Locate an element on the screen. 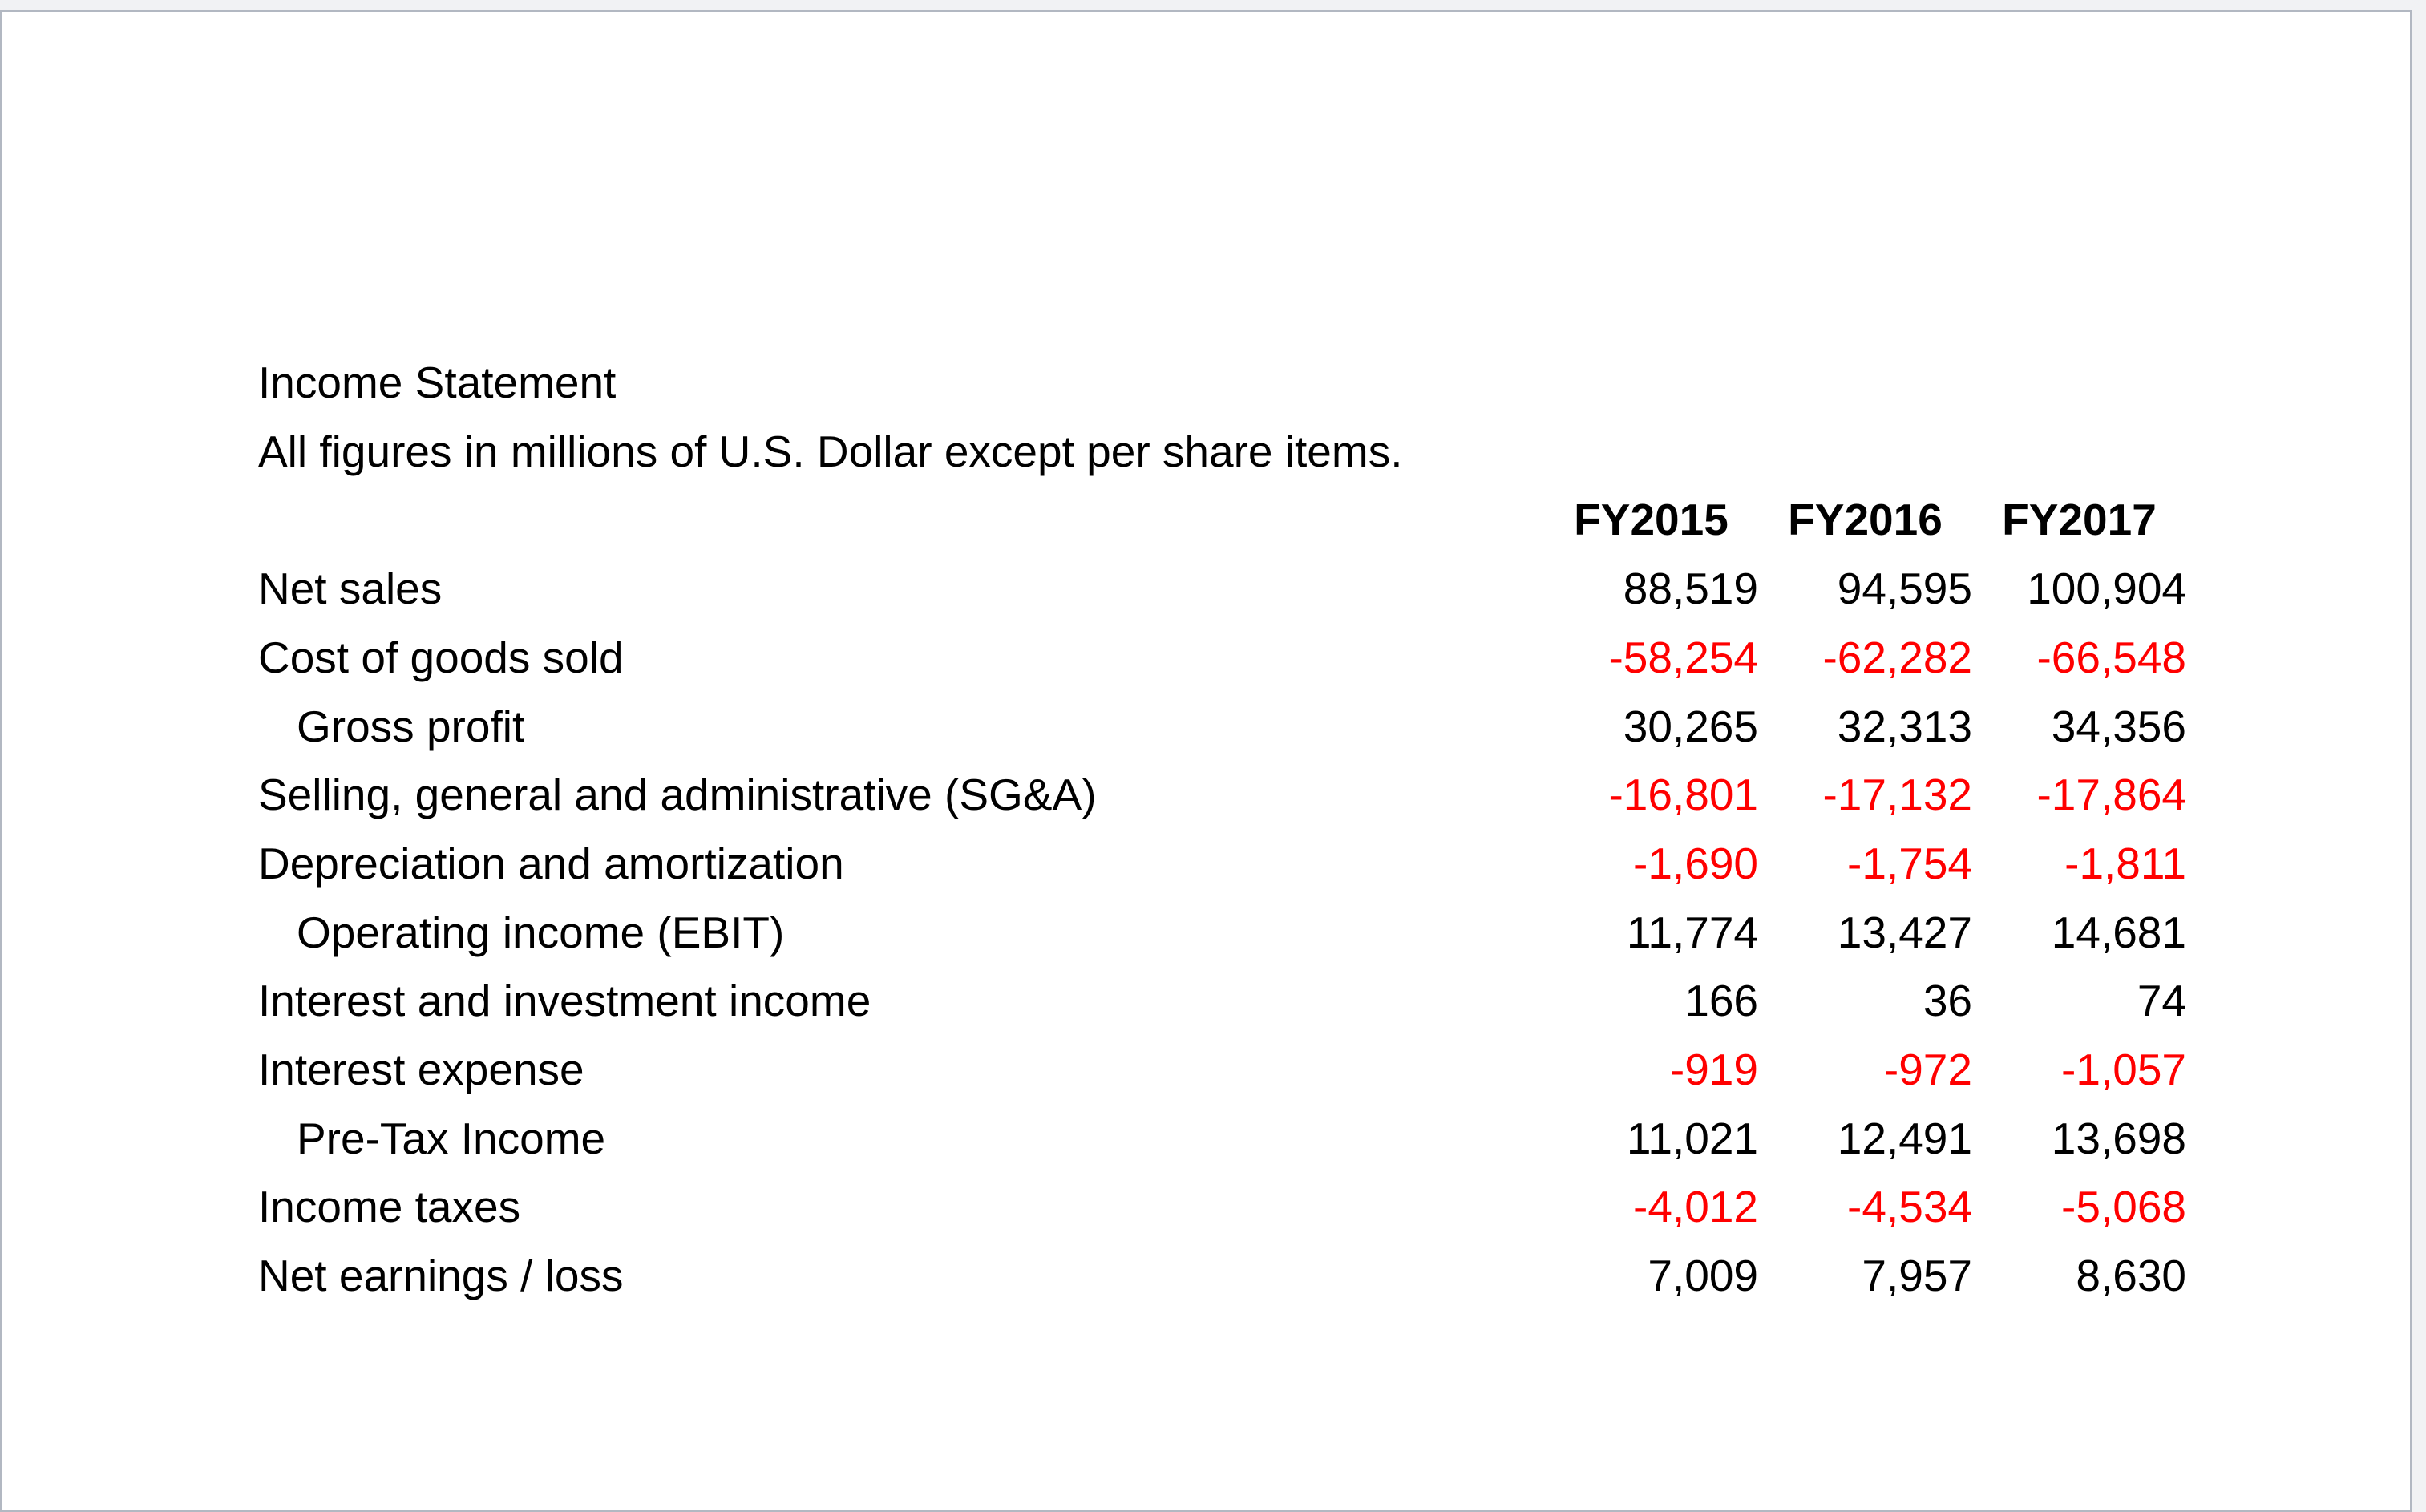 Image resolution: width=2426 pixels, height=1512 pixels. table-row: Interest and investment income 166 36 74 is located at coordinates (1222, 1002).